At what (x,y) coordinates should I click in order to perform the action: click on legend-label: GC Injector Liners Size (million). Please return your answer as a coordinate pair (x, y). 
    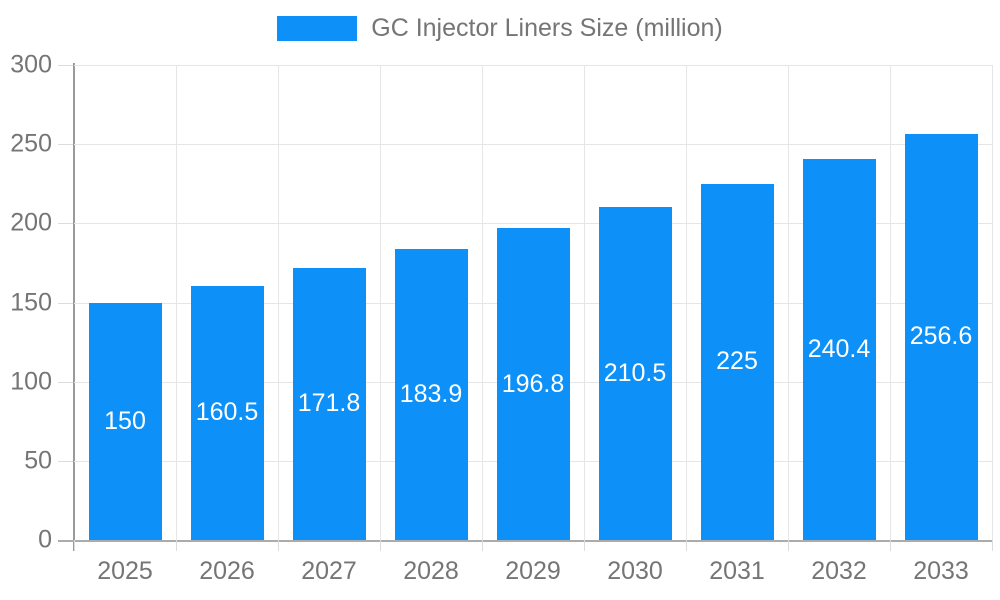
    Looking at the image, I should click on (547, 28).